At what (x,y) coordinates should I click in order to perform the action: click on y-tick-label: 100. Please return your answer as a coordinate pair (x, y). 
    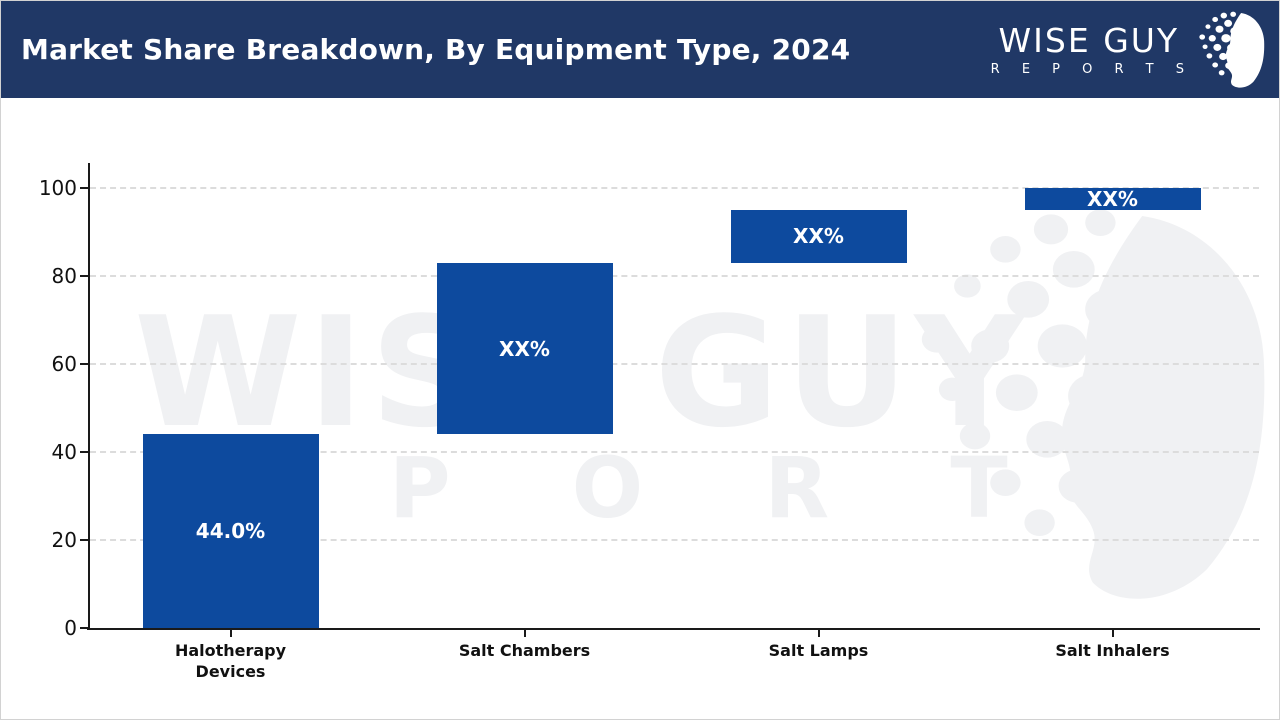
    Looking at the image, I should click on (57, 188).